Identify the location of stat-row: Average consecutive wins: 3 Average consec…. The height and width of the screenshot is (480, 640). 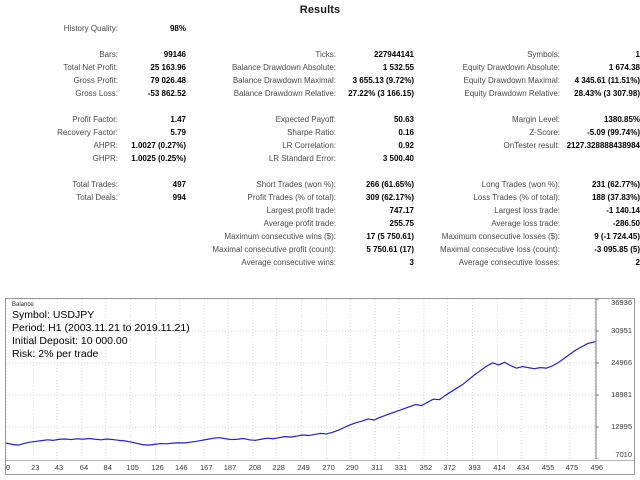
(320, 262).